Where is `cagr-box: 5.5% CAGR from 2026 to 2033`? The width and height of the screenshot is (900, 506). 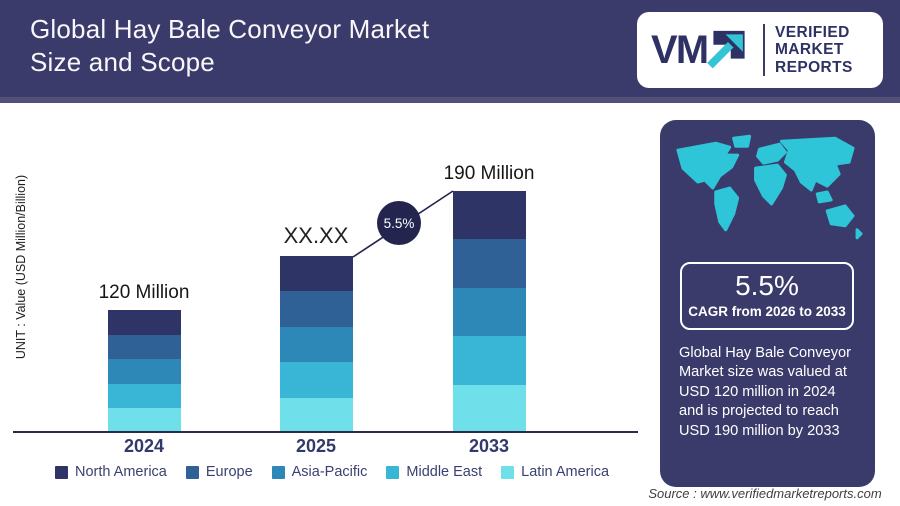
cagr-box: 5.5% CAGR from 2026 to 2033 is located at coordinates (767, 296).